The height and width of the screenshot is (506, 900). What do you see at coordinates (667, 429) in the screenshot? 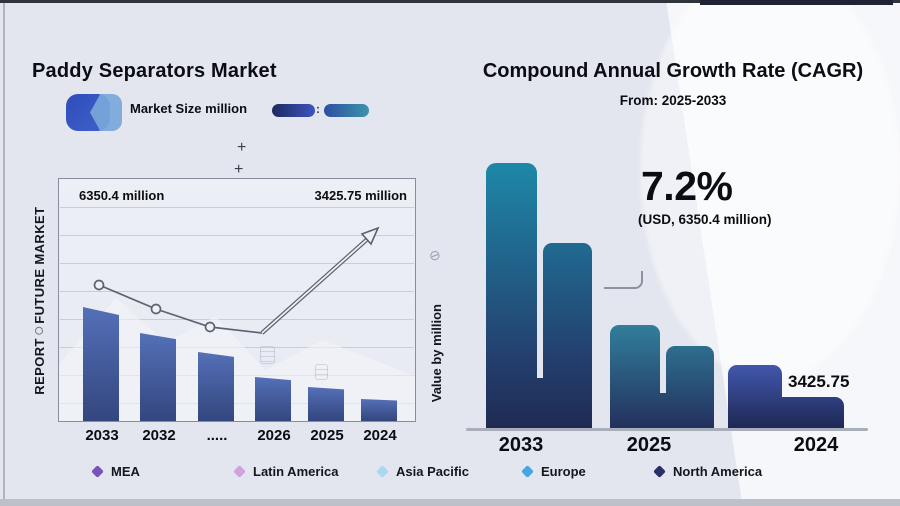
I see `cagr-x-axis` at bounding box center [667, 429].